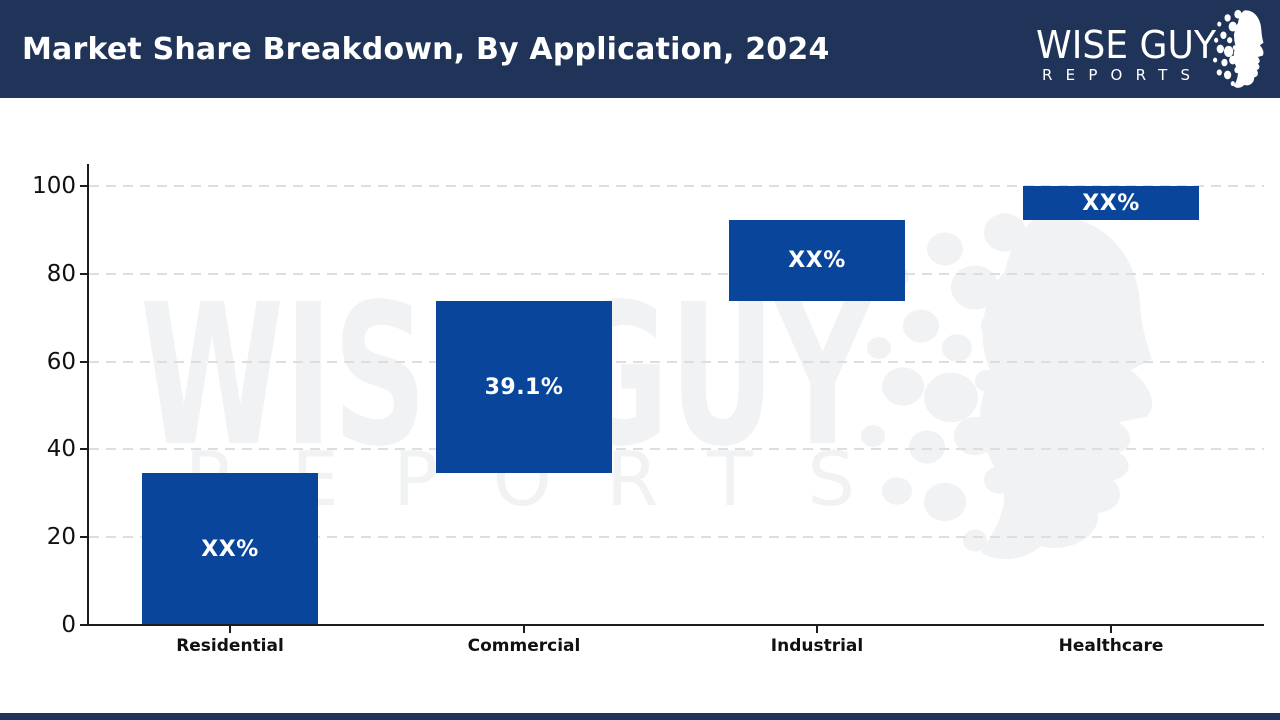  What do you see at coordinates (68, 625) in the screenshot?
I see `y-tick-label: 0` at bounding box center [68, 625].